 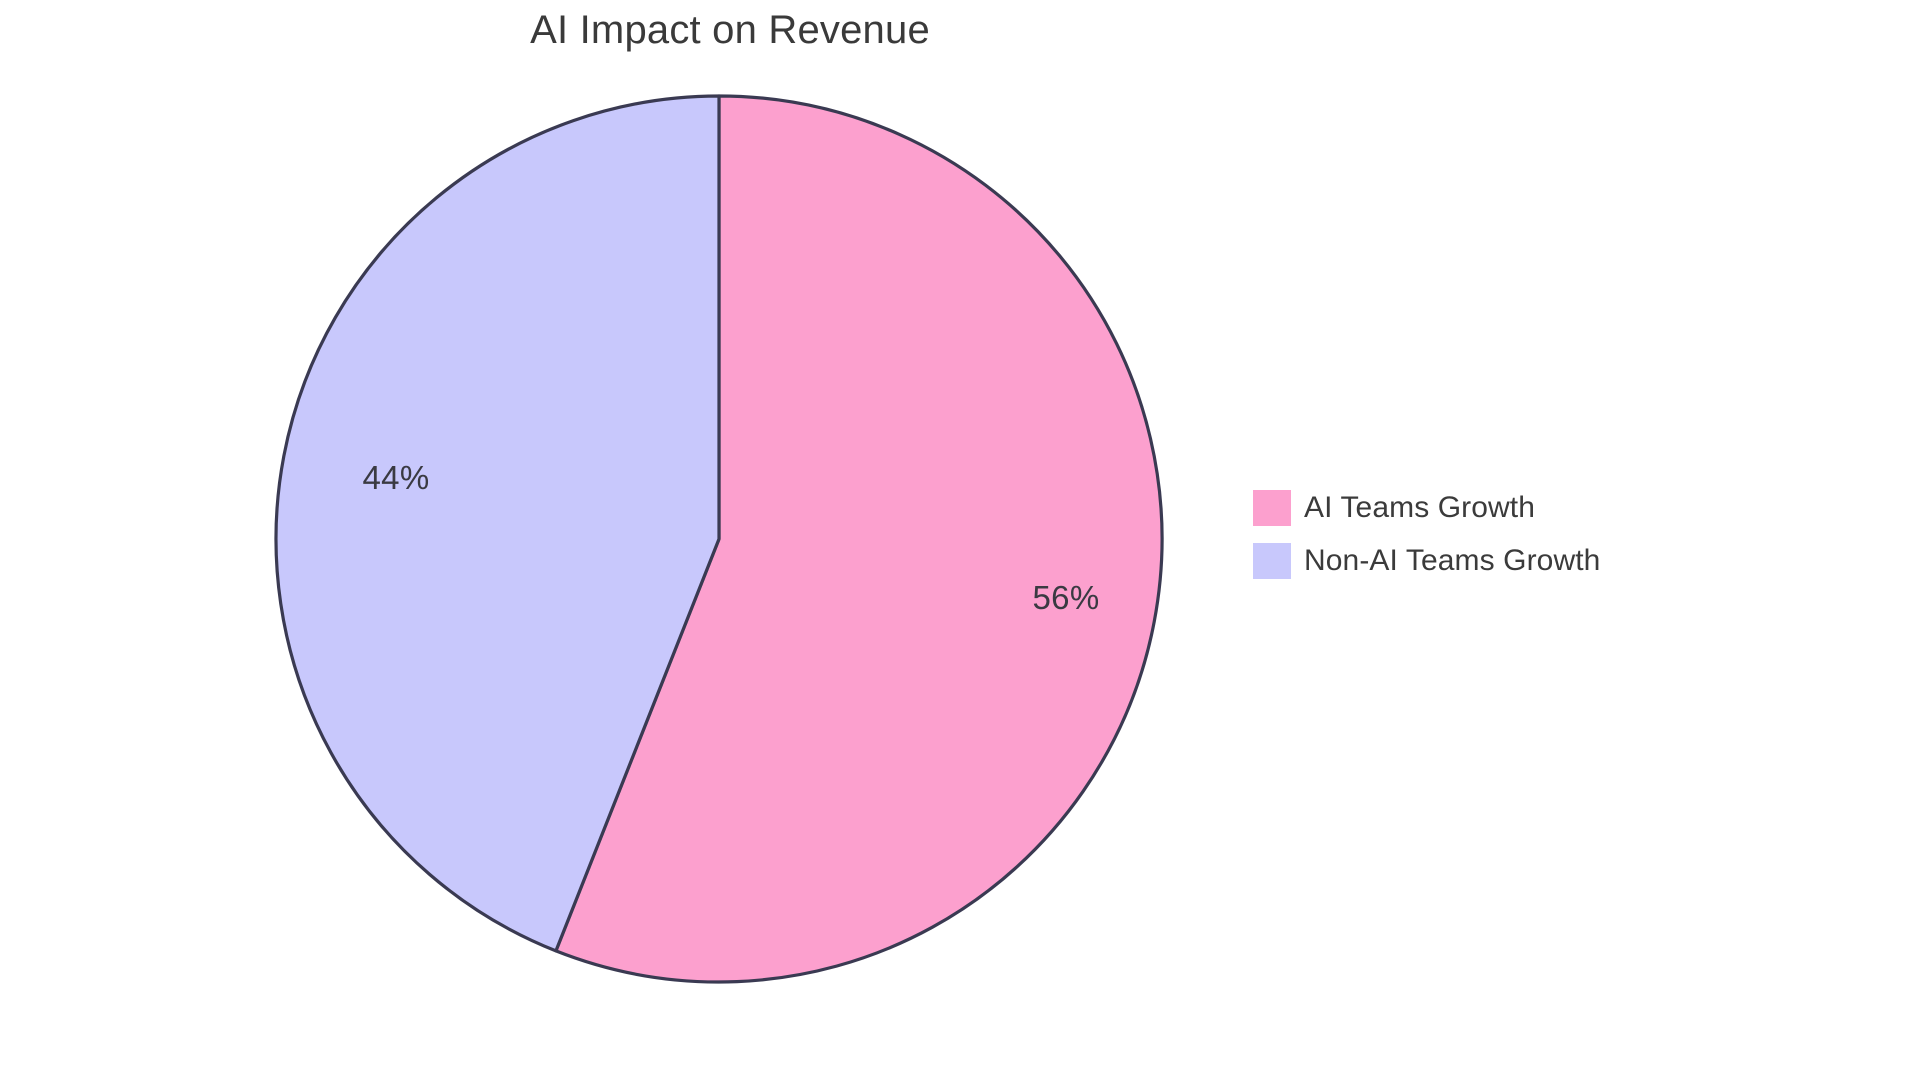 I want to click on legend-item-ai-teams-growth: AI Teams Growth, so click(x=1426, y=508).